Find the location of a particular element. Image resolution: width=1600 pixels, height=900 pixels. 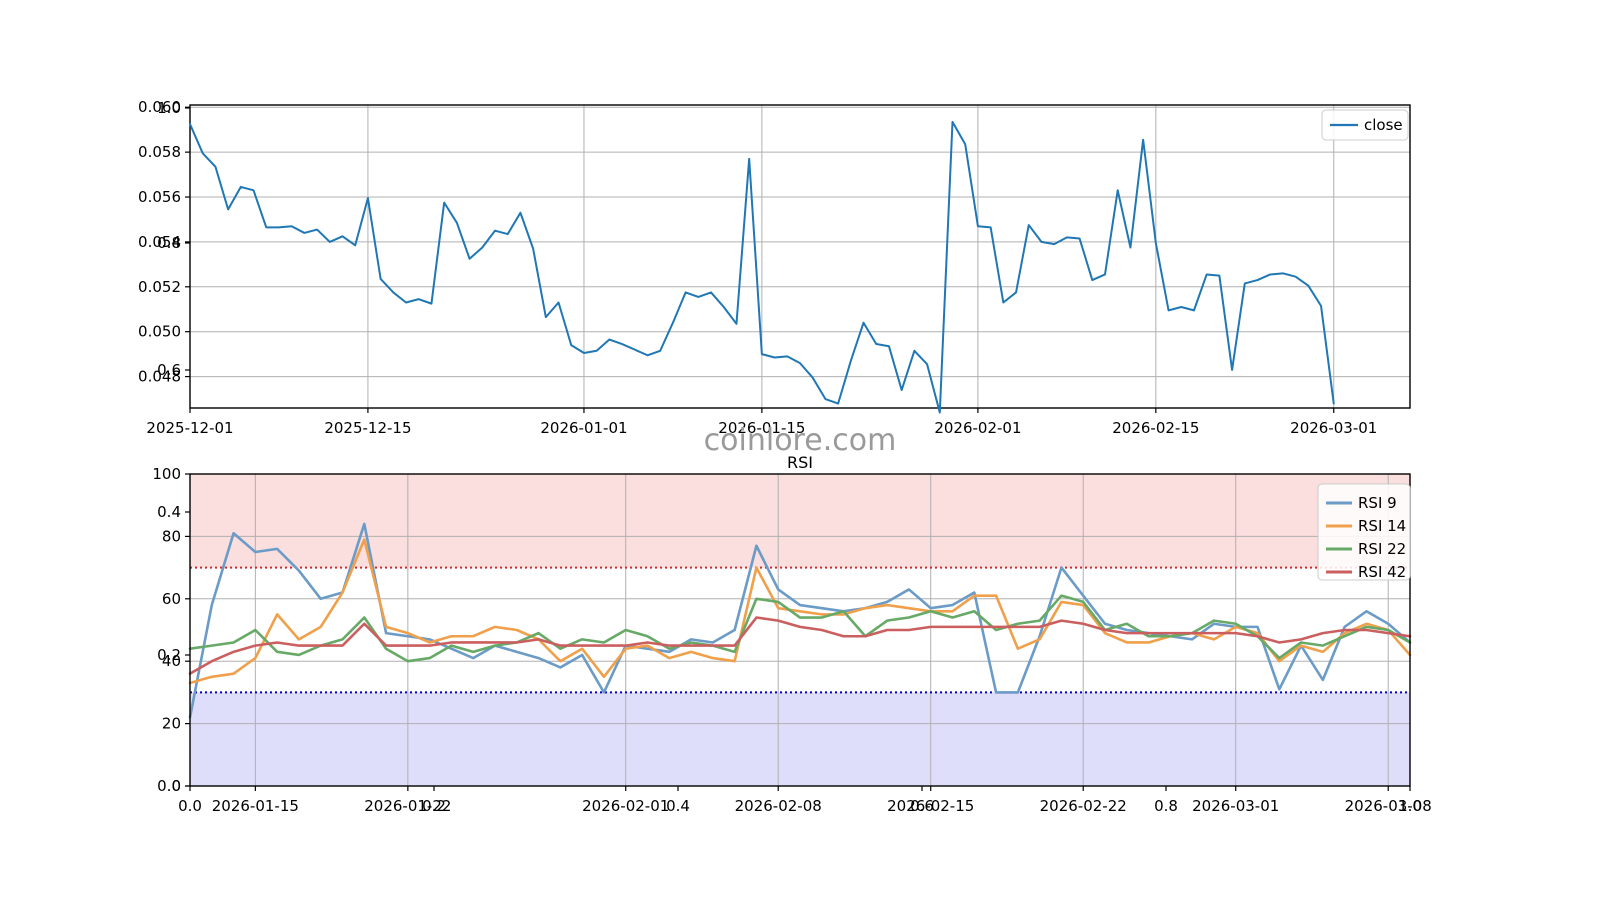

rsi-xtick-label: 2026-03-08 is located at coordinates (1388, 806).